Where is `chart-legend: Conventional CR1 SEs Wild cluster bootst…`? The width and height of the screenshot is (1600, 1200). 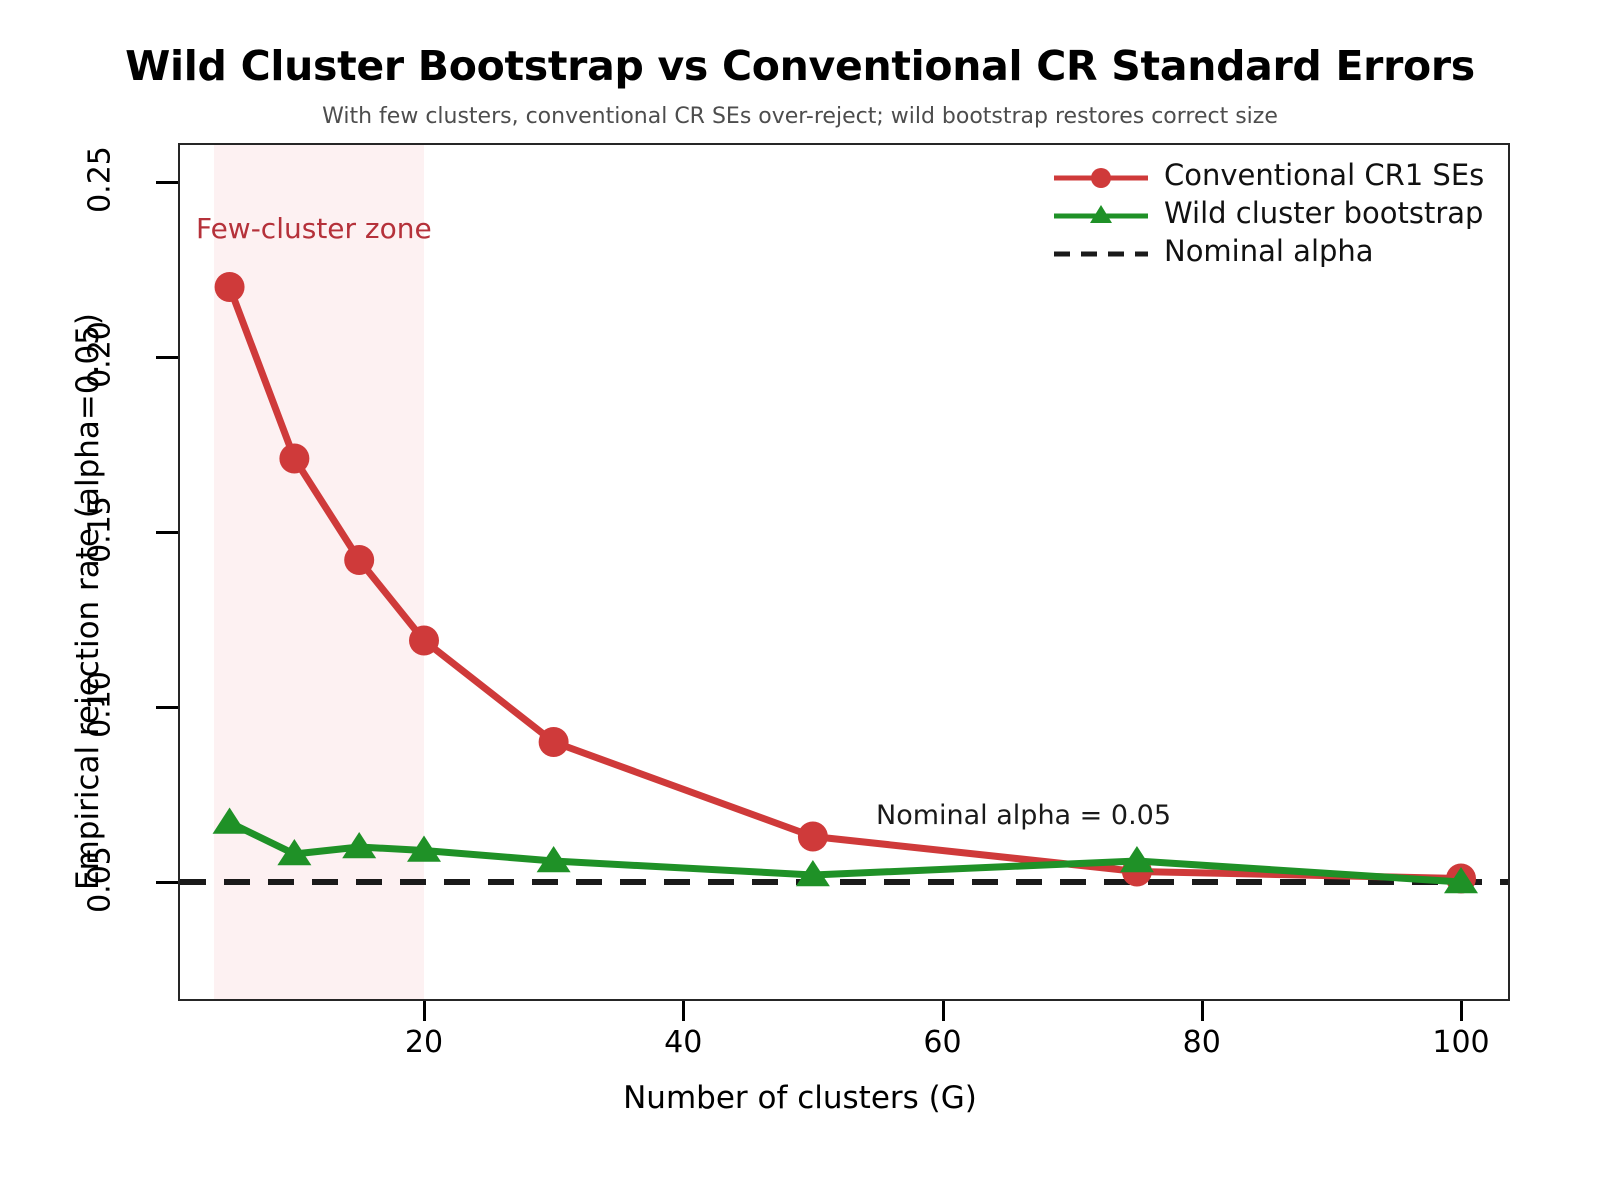
chart-legend: Conventional CR1 SEs Wild cluster bootst… is located at coordinates (1268, 216).